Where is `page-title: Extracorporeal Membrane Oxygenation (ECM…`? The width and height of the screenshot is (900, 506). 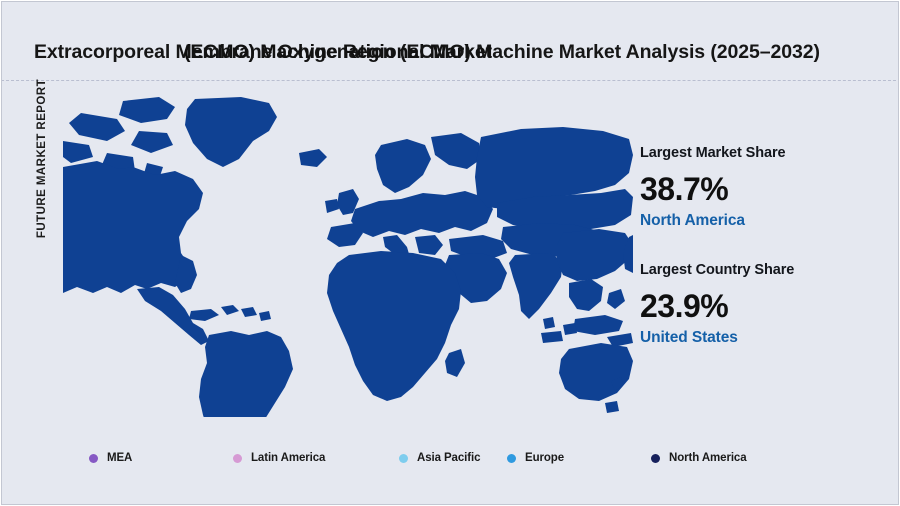 page-title: Extracorporeal Membrane Oxygenation (ECM… is located at coordinates (454, 54).